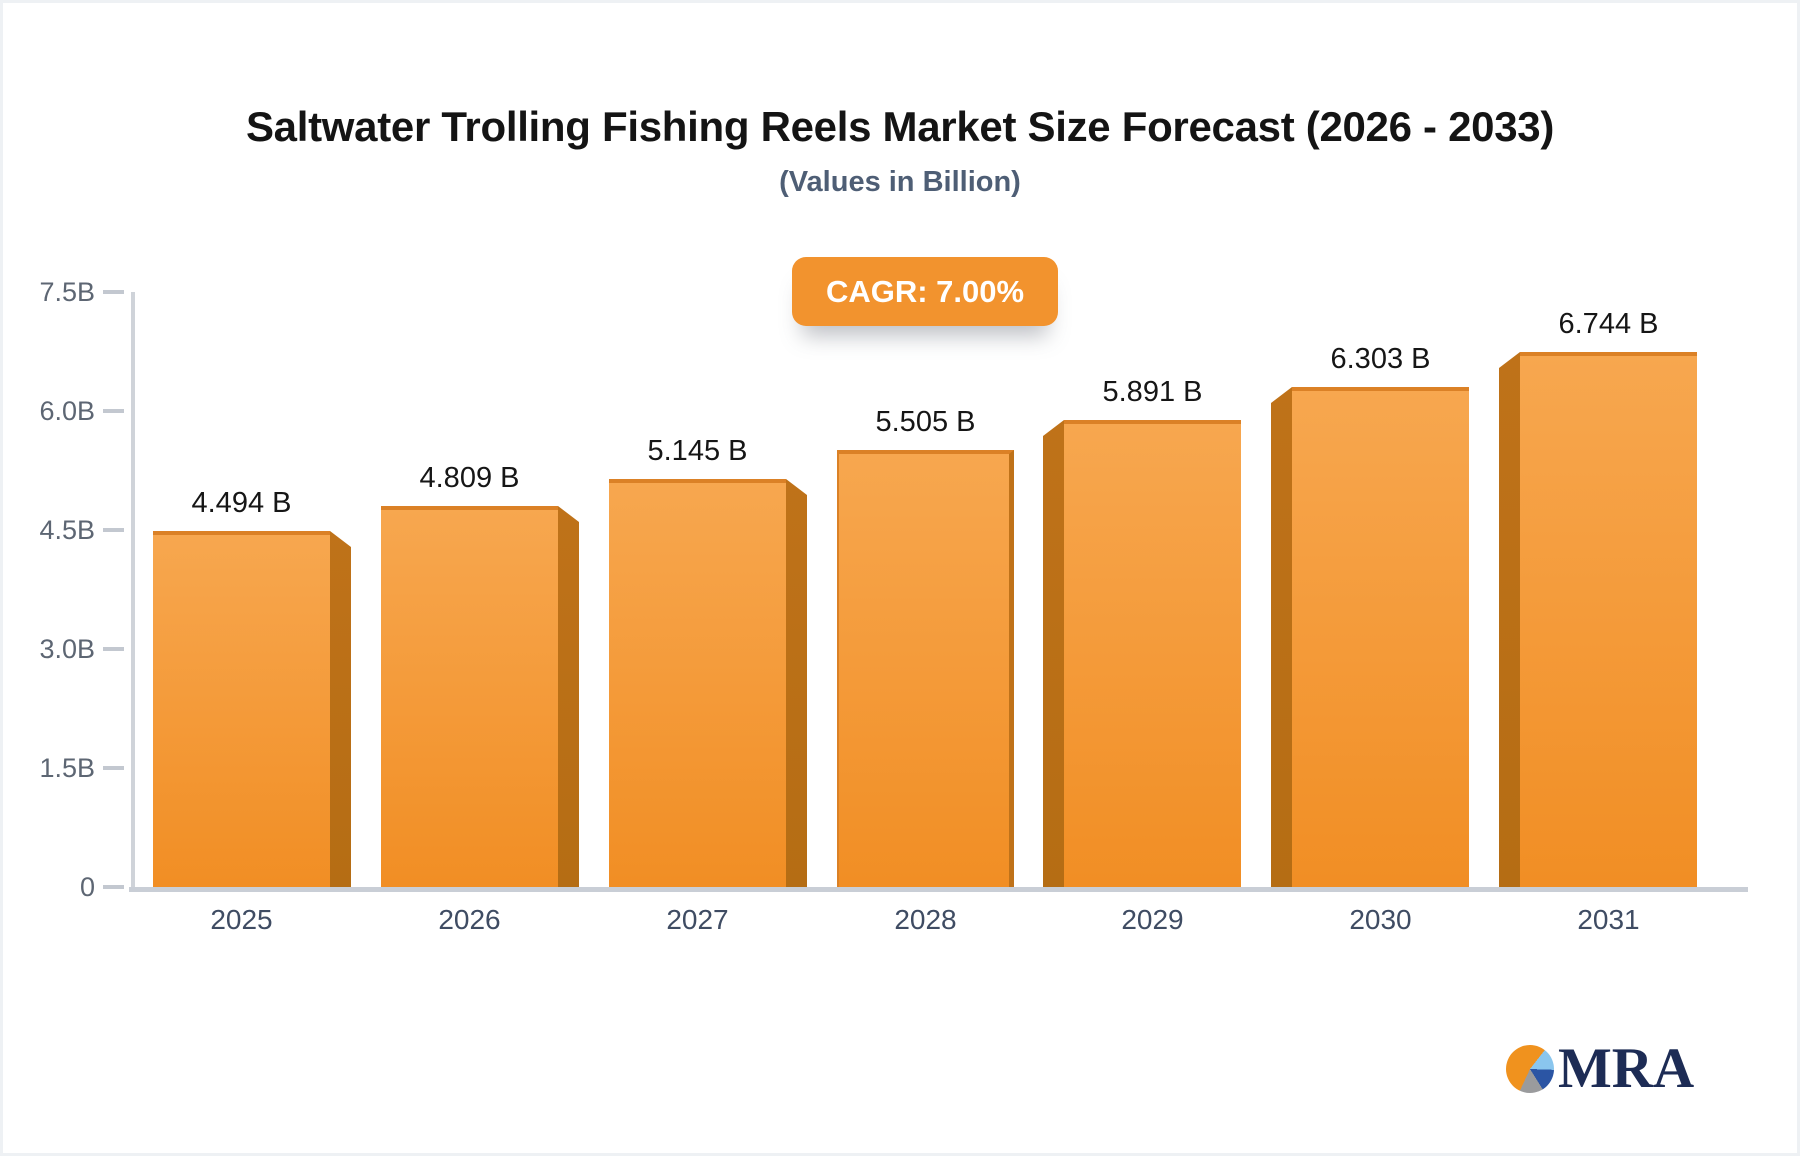  Describe the element at coordinates (925, 668) in the screenshot. I see `bar-2028` at that location.